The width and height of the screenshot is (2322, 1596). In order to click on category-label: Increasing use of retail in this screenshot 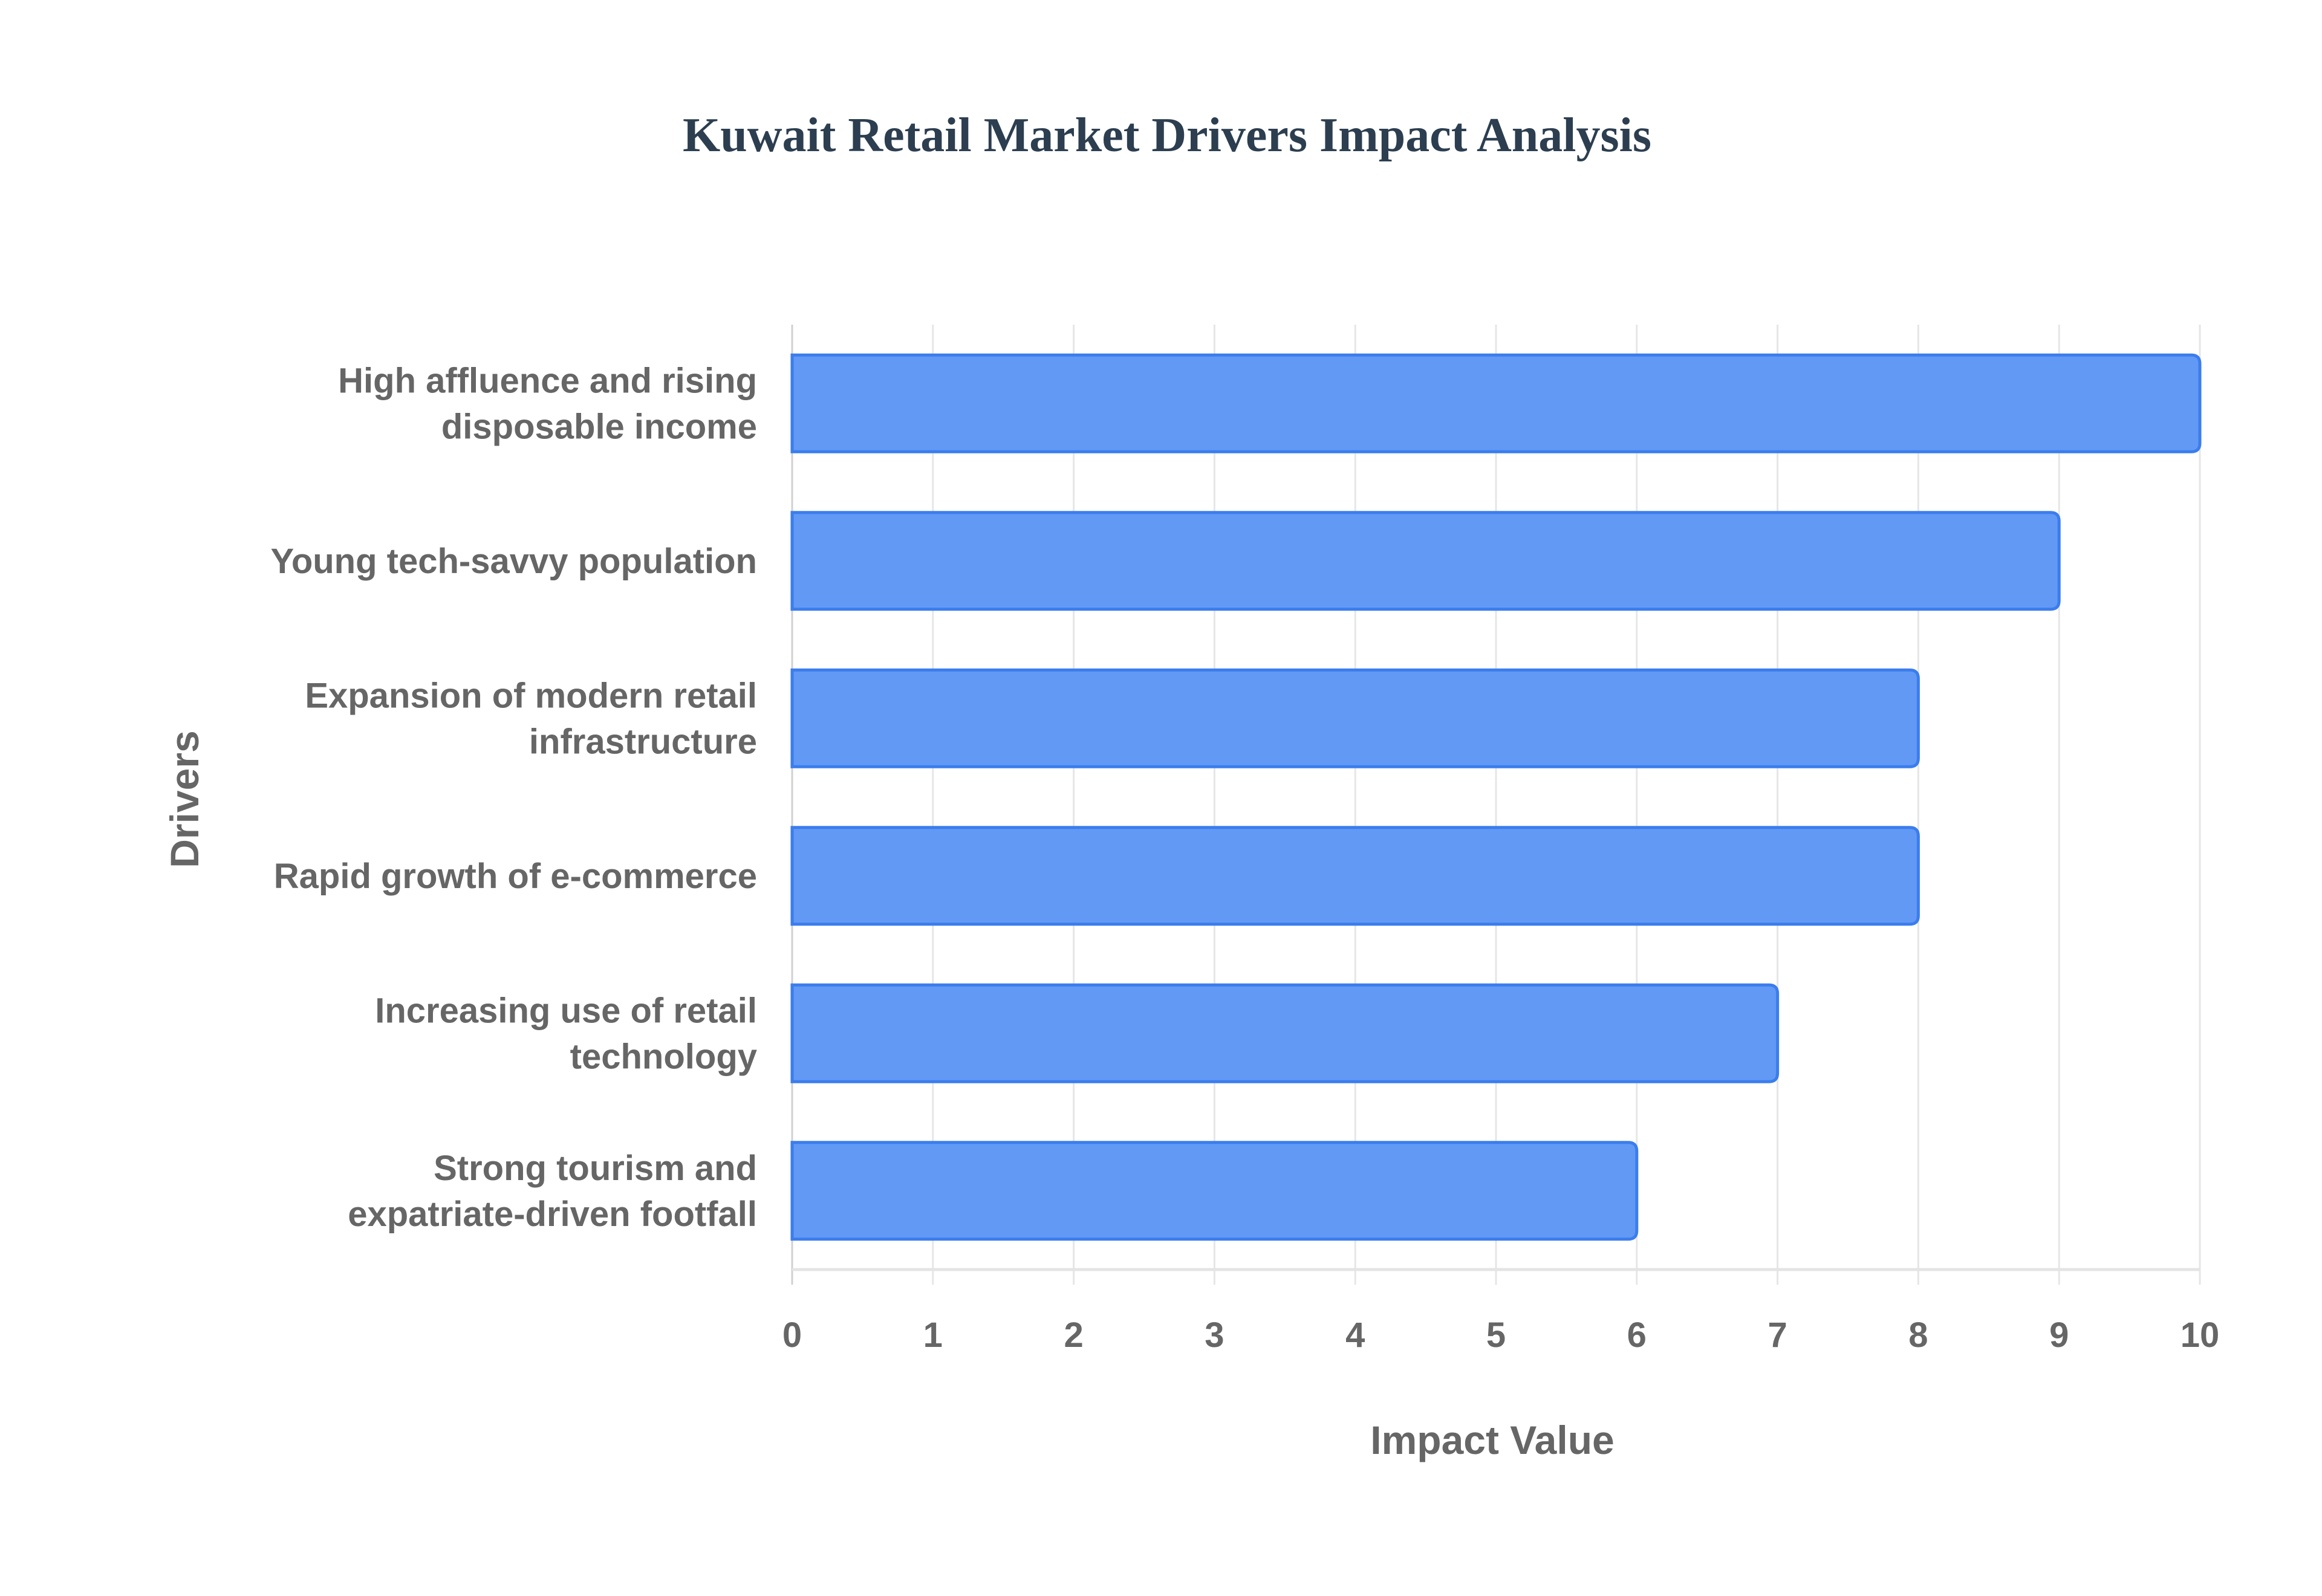, I will do `click(566, 1010)`.